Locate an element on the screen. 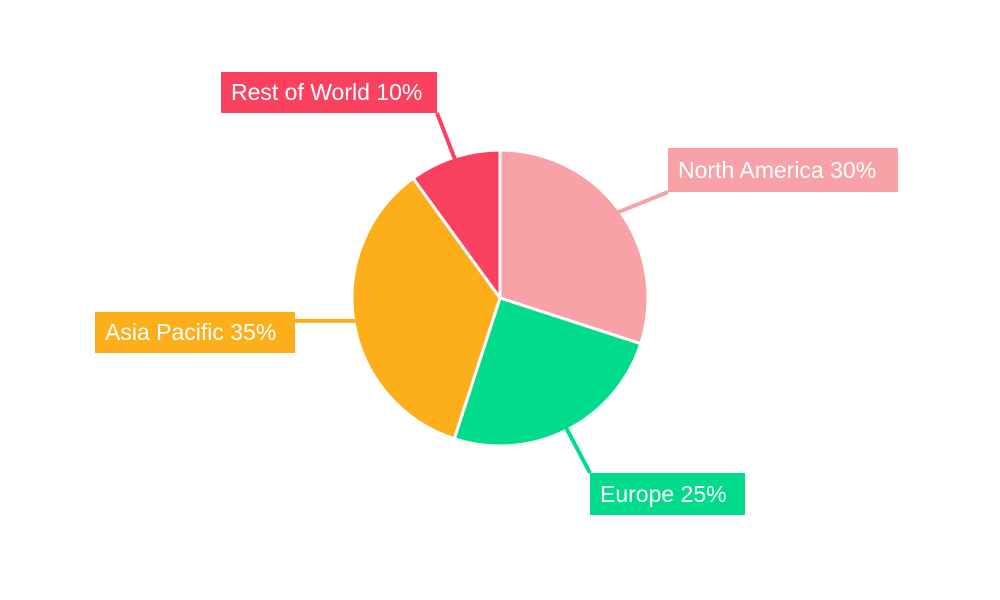 The height and width of the screenshot is (600, 1000). slice-label-europe: Europe 25% is located at coordinates (667, 494).